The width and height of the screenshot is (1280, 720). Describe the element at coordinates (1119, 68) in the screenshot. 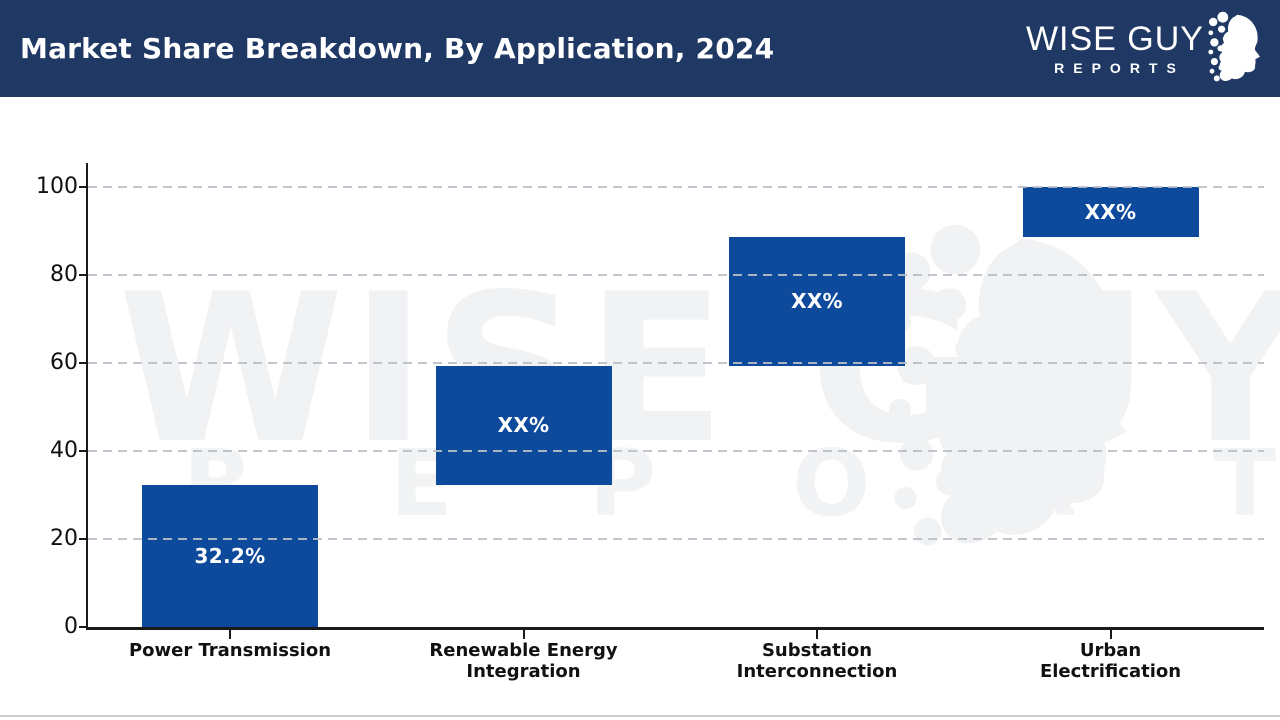

I see `logo-subtitle: REPORTS` at that location.